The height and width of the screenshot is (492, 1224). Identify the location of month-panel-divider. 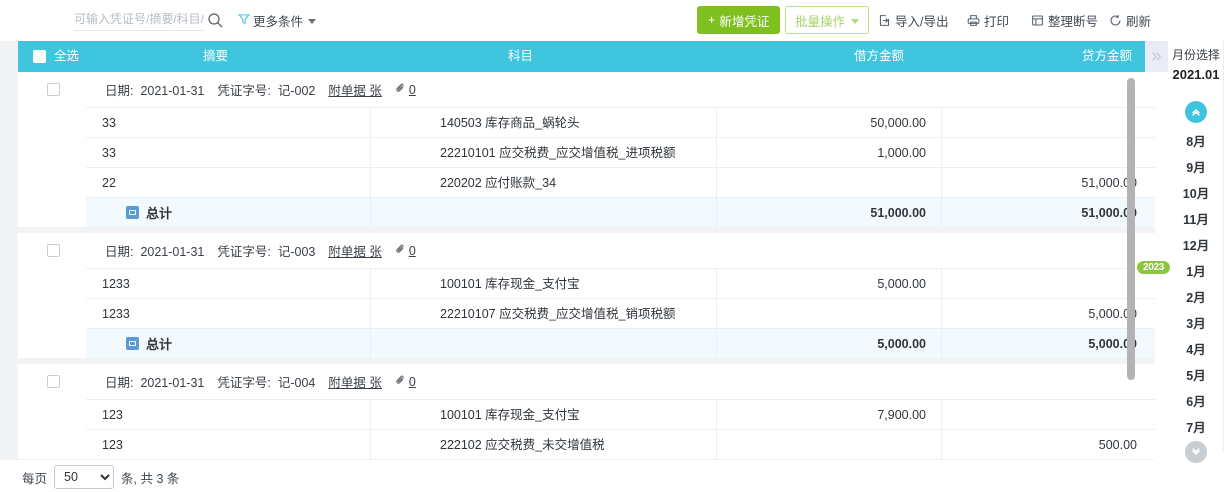
(1196, 93).